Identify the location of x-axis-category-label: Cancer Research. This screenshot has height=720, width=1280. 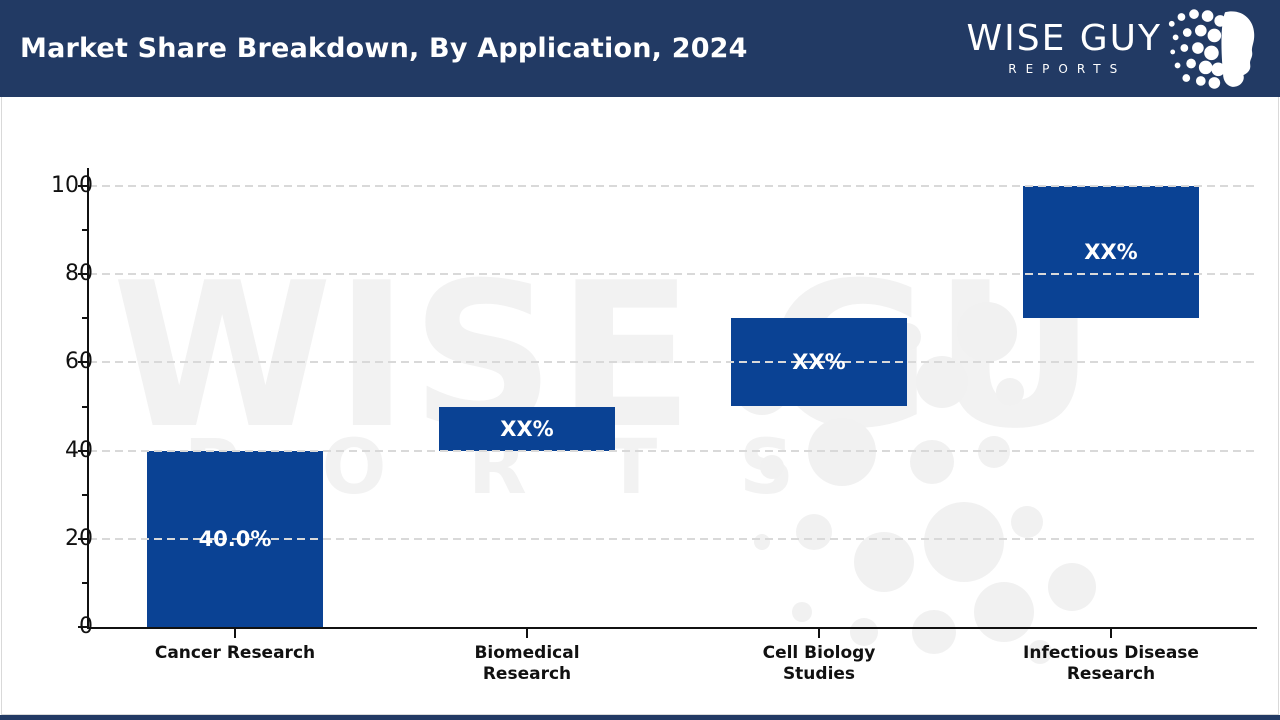
(235, 653).